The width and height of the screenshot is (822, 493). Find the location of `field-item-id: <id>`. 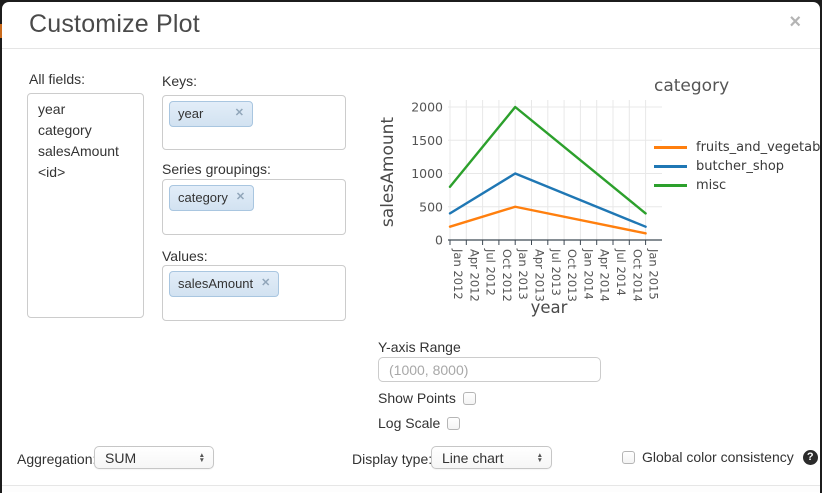

field-item-id: <id> is located at coordinates (52, 172).